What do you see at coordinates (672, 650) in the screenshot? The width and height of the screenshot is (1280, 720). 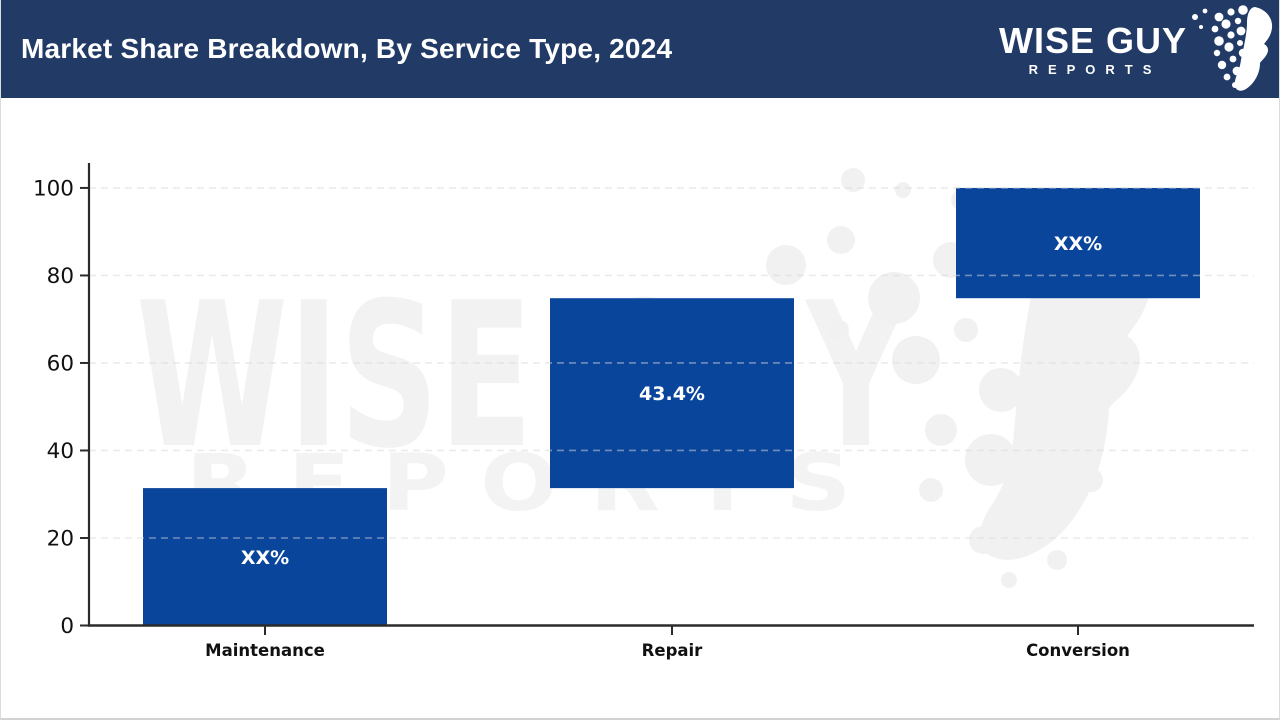 I see `x-tick-label-repair: Repair` at bounding box center [672, 650].